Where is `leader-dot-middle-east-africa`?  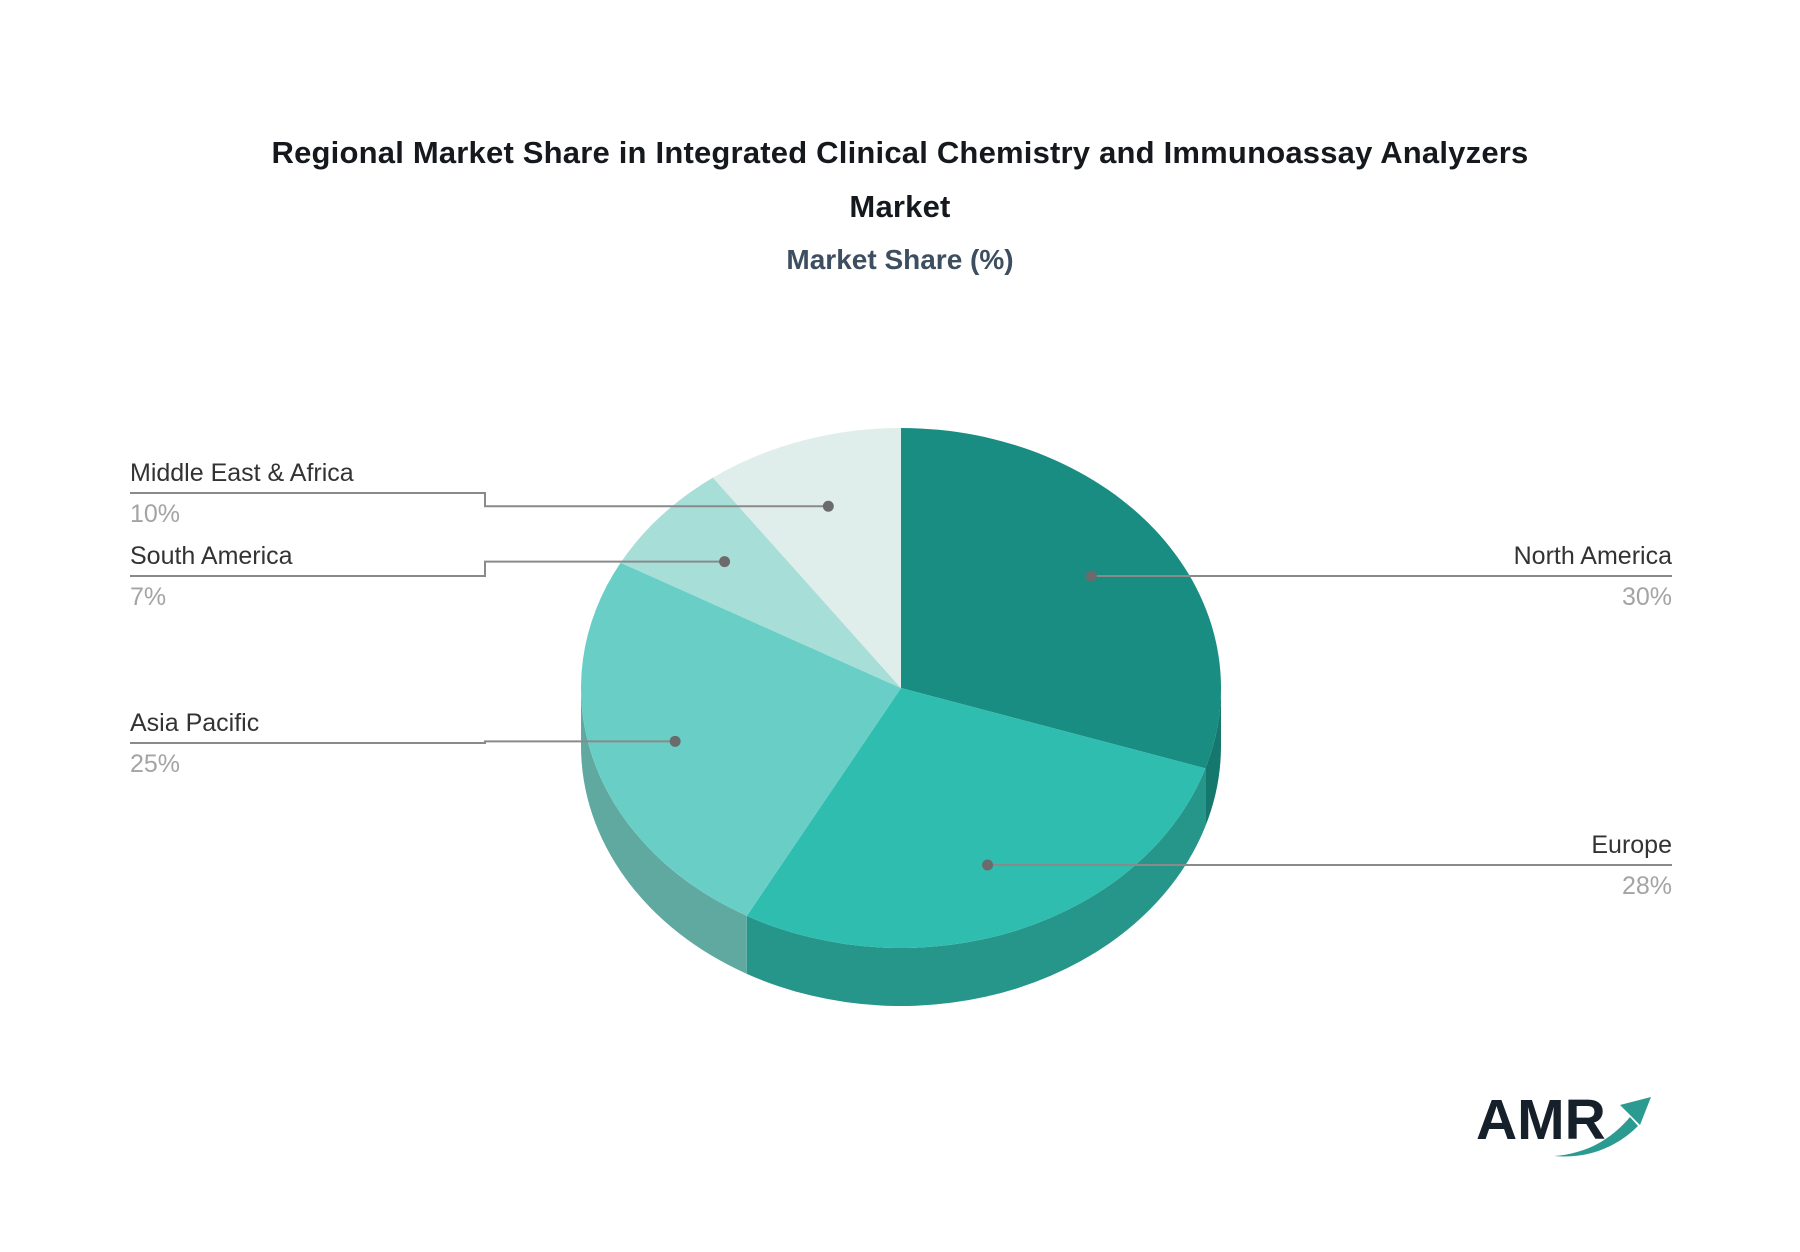
leader-dot-middle-east-africa is located at coordinates (828, 506).